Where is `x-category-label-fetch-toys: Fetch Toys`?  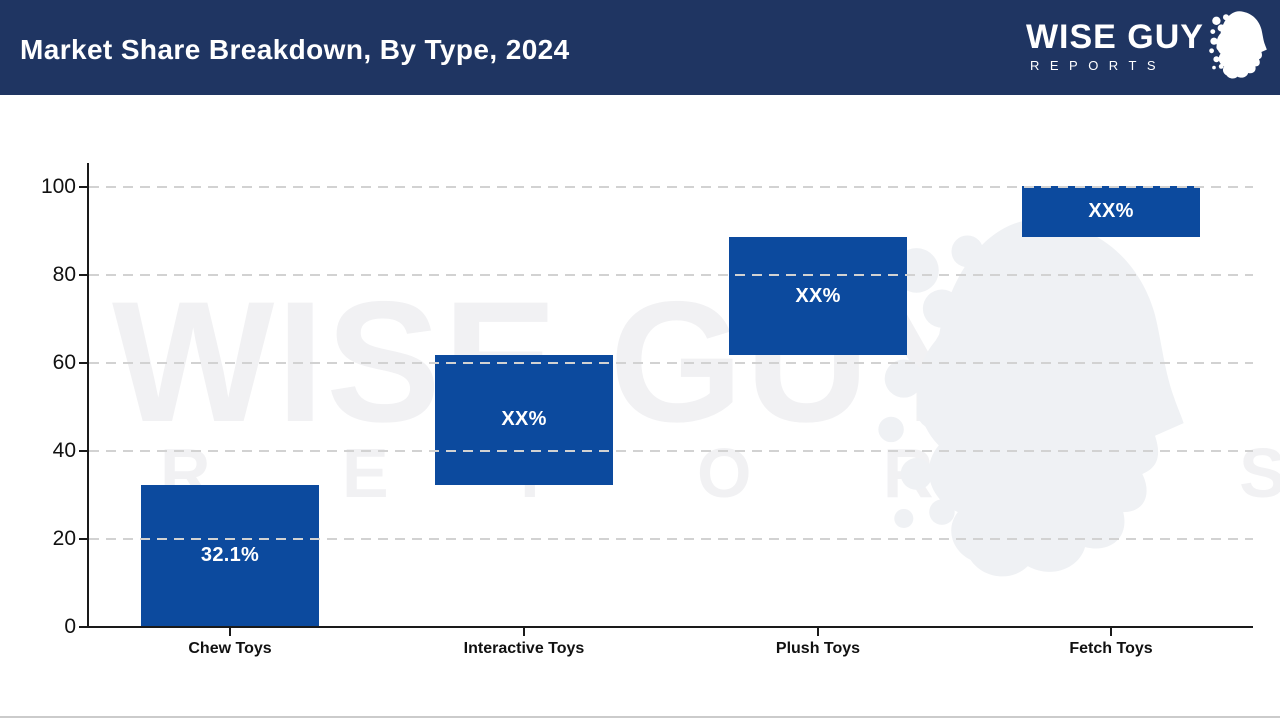 x-category-label-fetch-toys: Fetch Toys is located at coordinates (1111, 648).